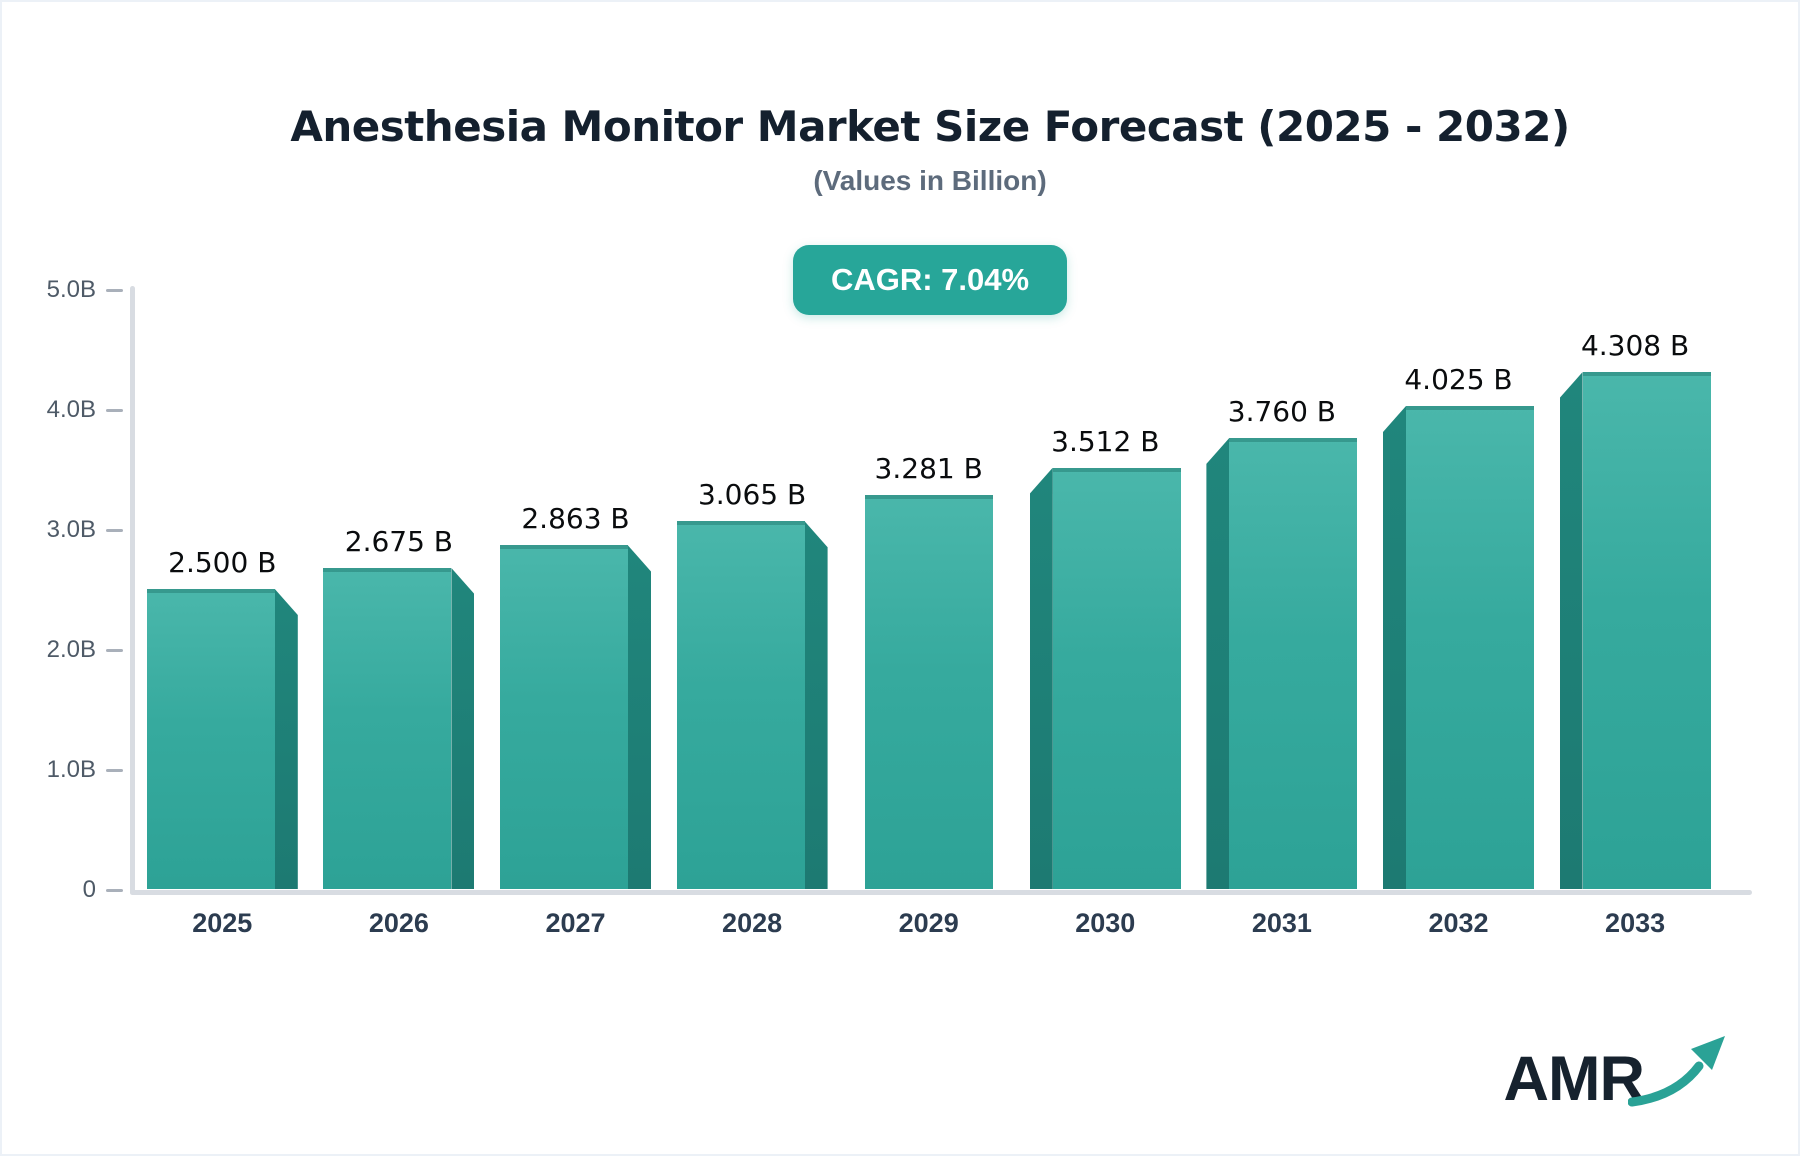 This screenshot has height=1156, width=1800. What do you see at coordinates (222, 923) in the screenshot?
I see `x-tick-label-2025: 2025` at bounding box center [222, 923].